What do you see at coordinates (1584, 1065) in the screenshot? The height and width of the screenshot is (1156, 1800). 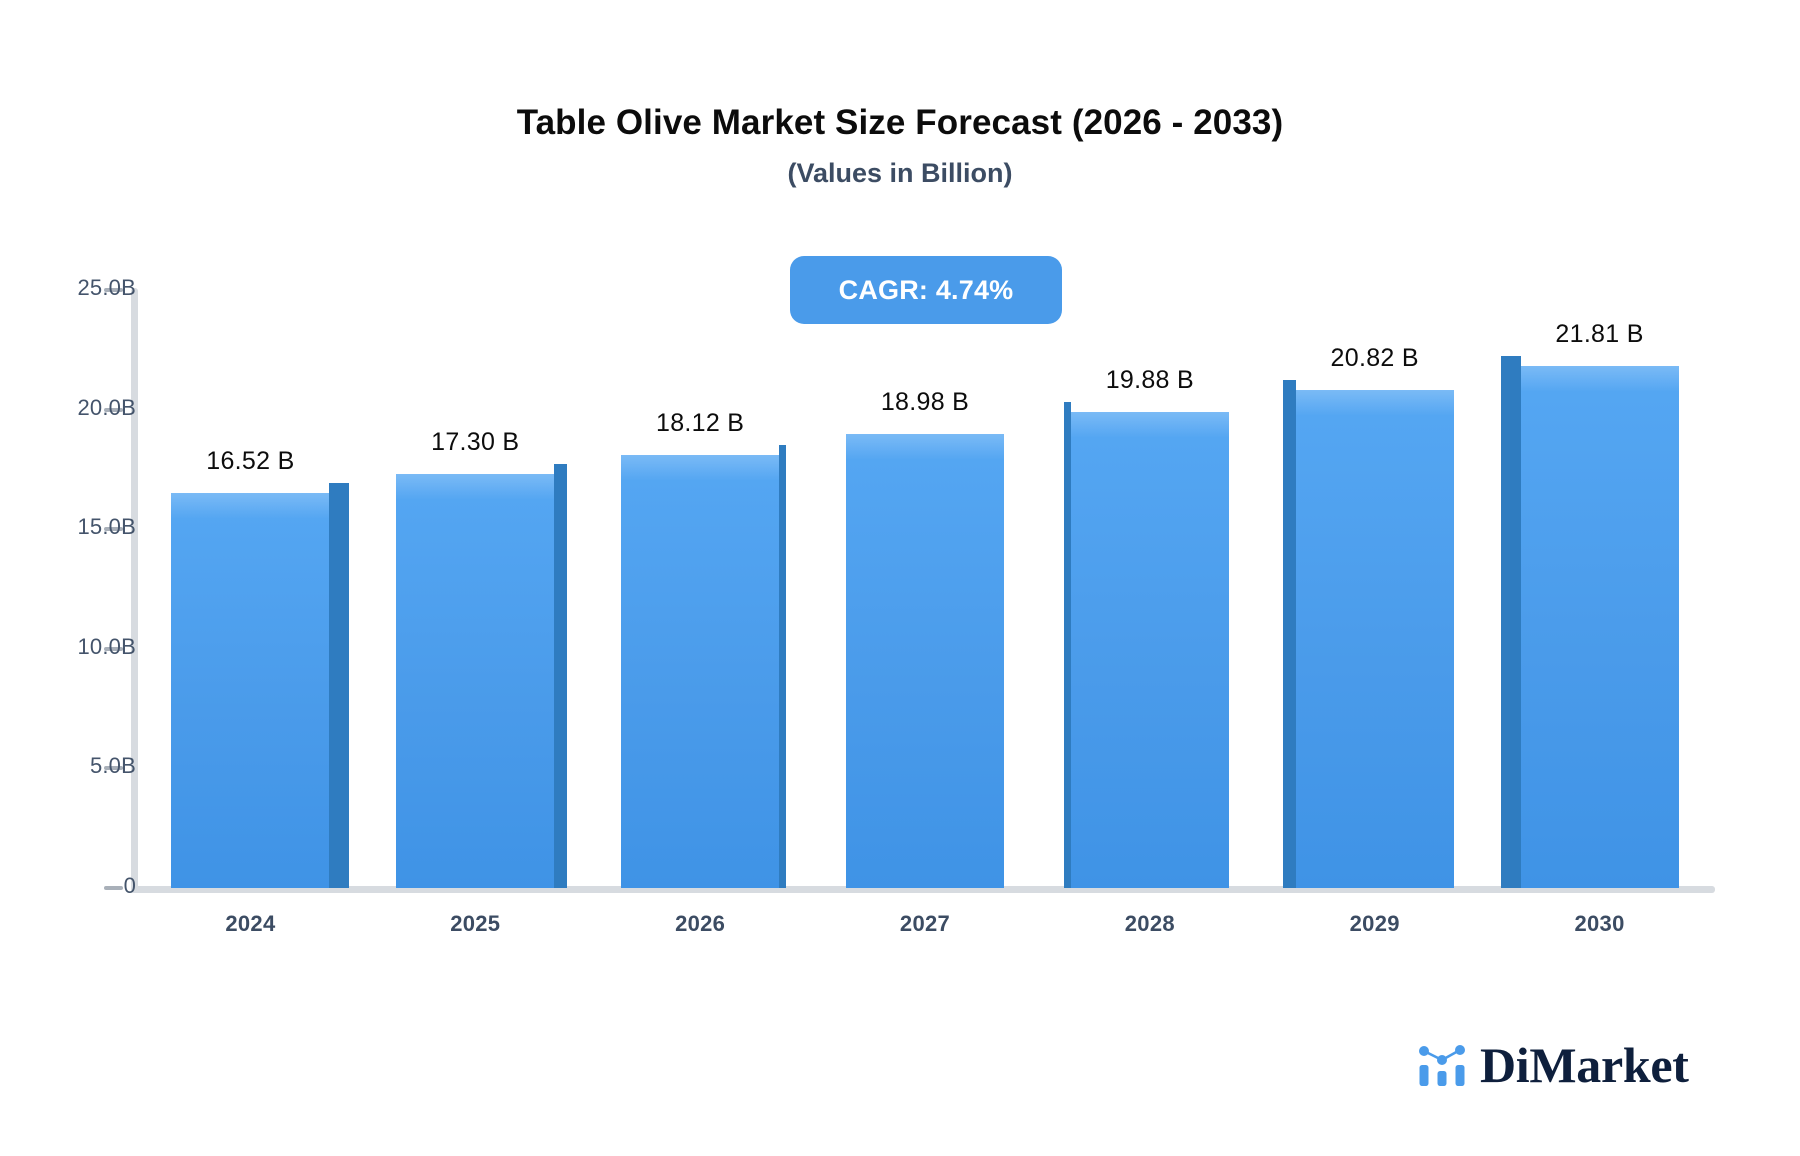 I see `logo-wordmark: DiMarket` at bounding box center [1584, 1065].